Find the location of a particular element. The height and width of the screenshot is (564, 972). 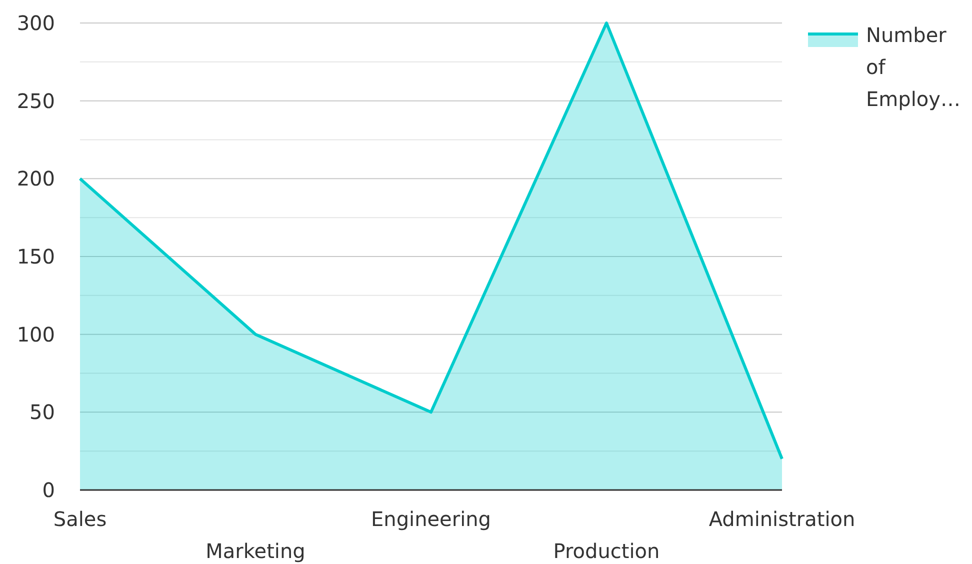

x-tick-label: Administration is located at coordinates (782, 519).